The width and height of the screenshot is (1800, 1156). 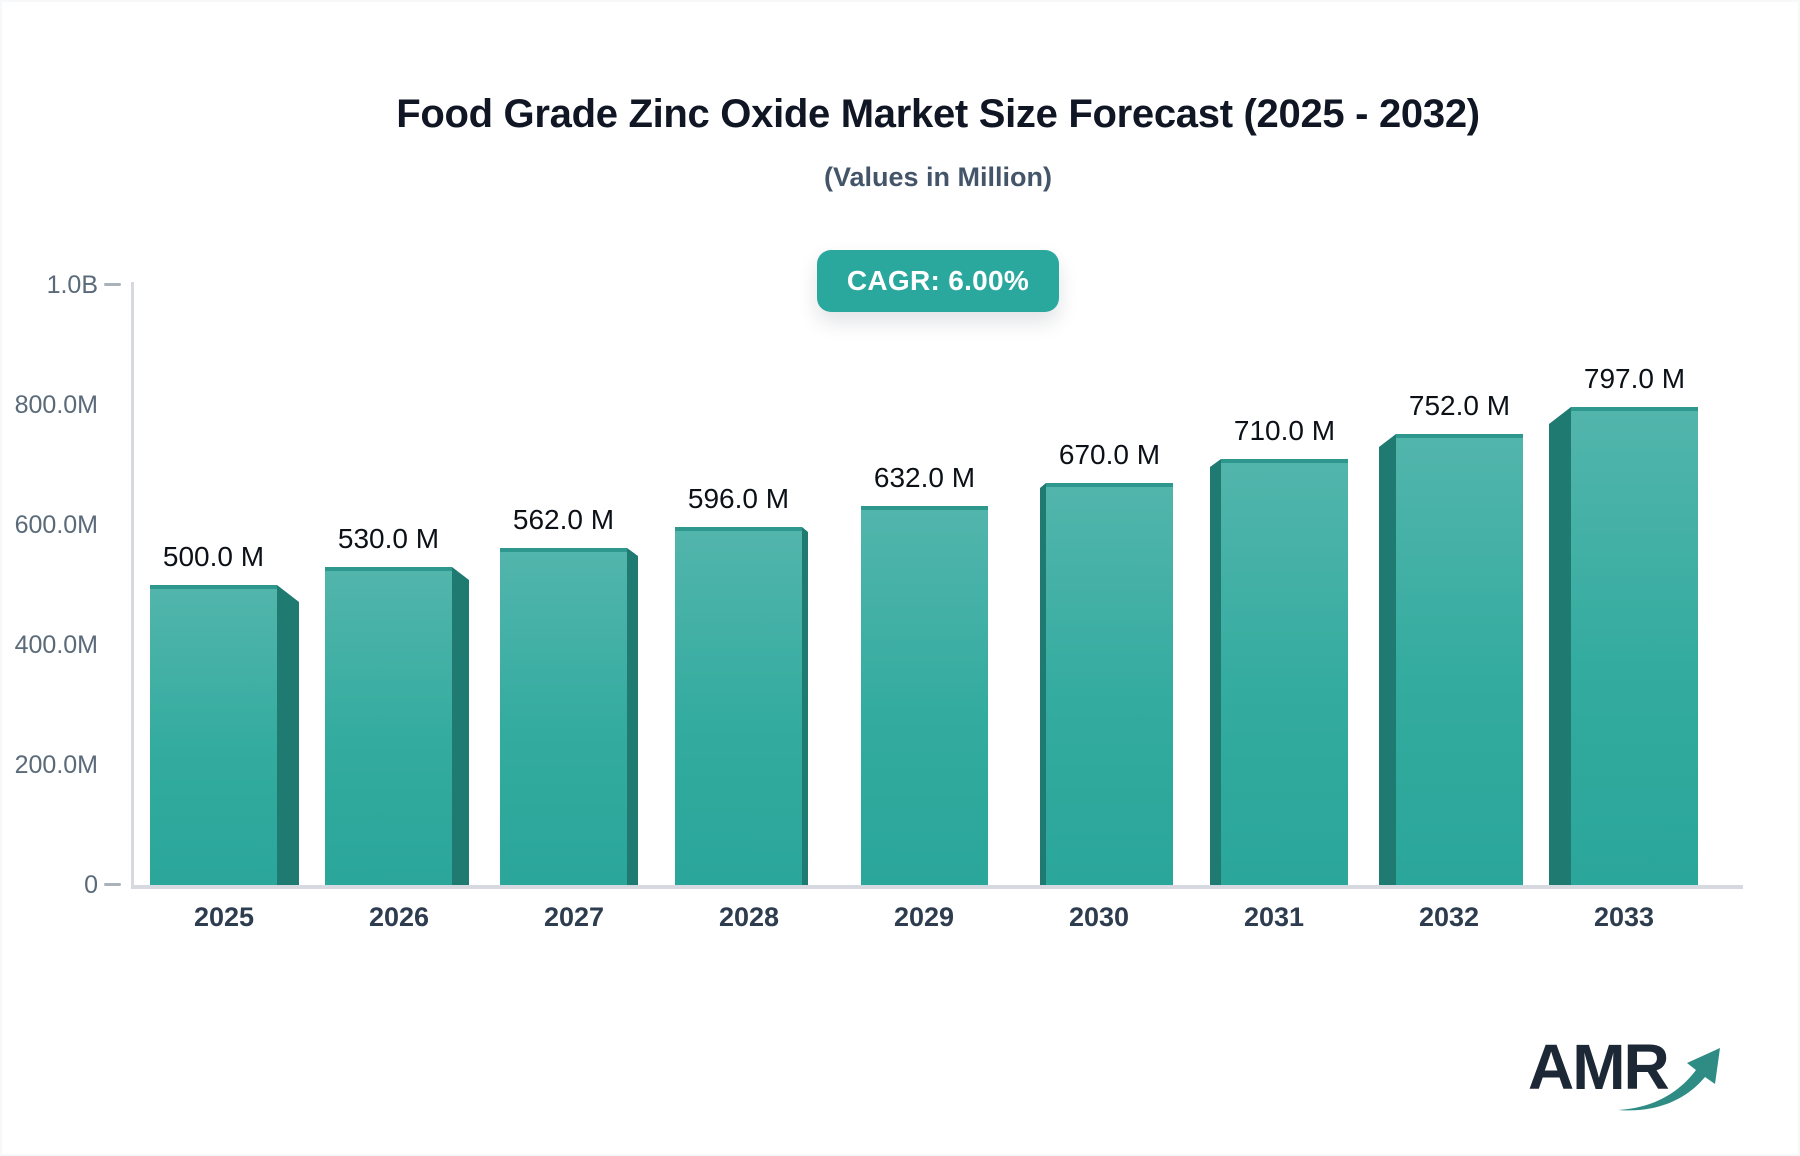 I want to click on bar-value-label-2025: 500.0 M, so click(x=213, y=556).